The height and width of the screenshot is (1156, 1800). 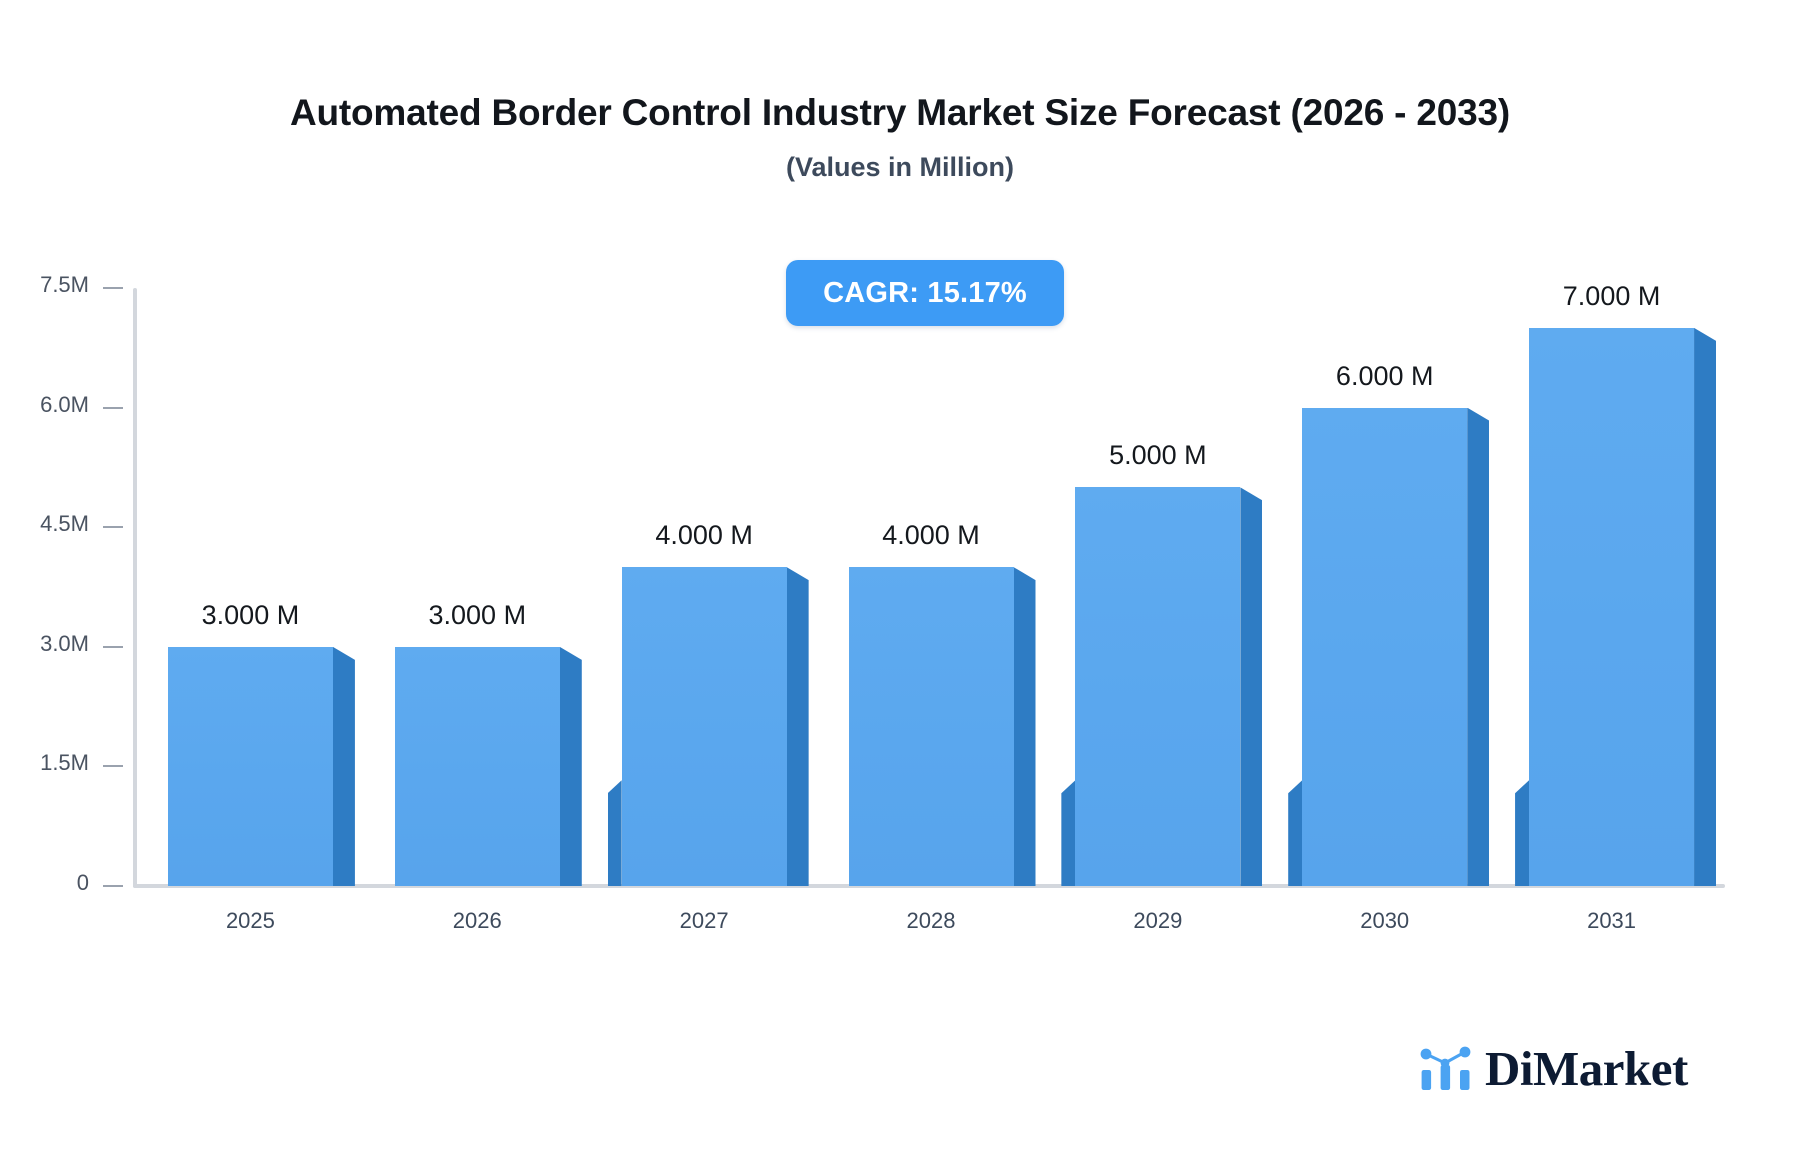 What do you see at coordinates (250, 920) in the screenshot?
I see `x-axis-label: 2025` at bounding box center [250, 920].